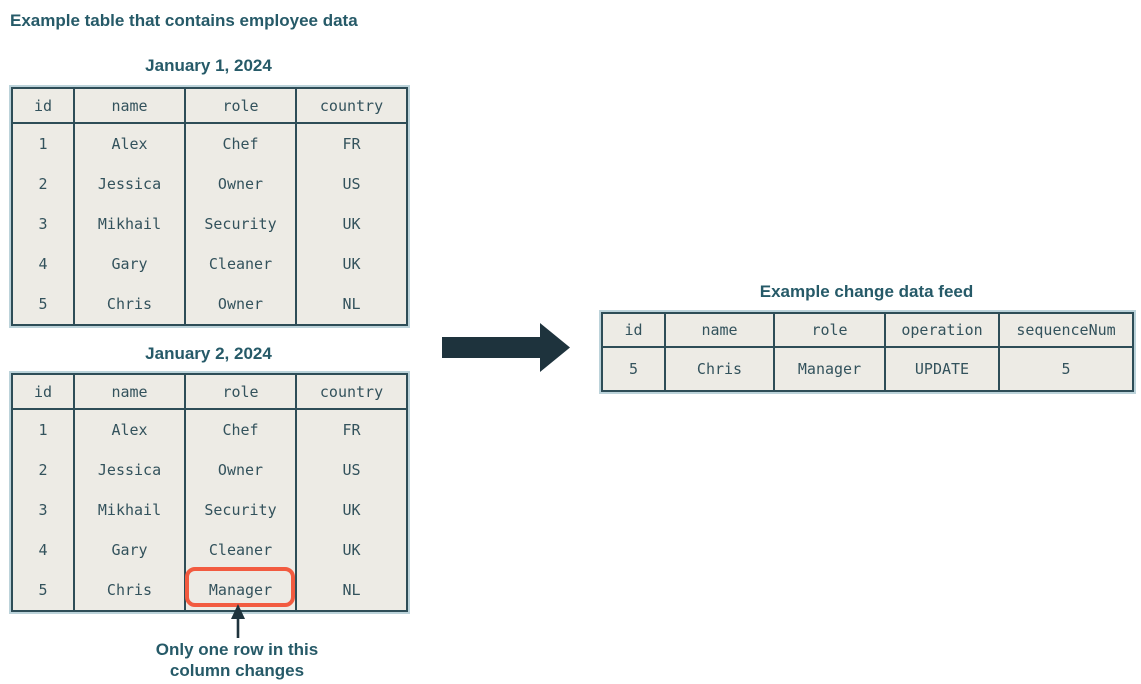 This screenshot has width=1141, height=684. I want to click on table-row: 5 Chris Manager UPDATE 5, so click(867, 369).